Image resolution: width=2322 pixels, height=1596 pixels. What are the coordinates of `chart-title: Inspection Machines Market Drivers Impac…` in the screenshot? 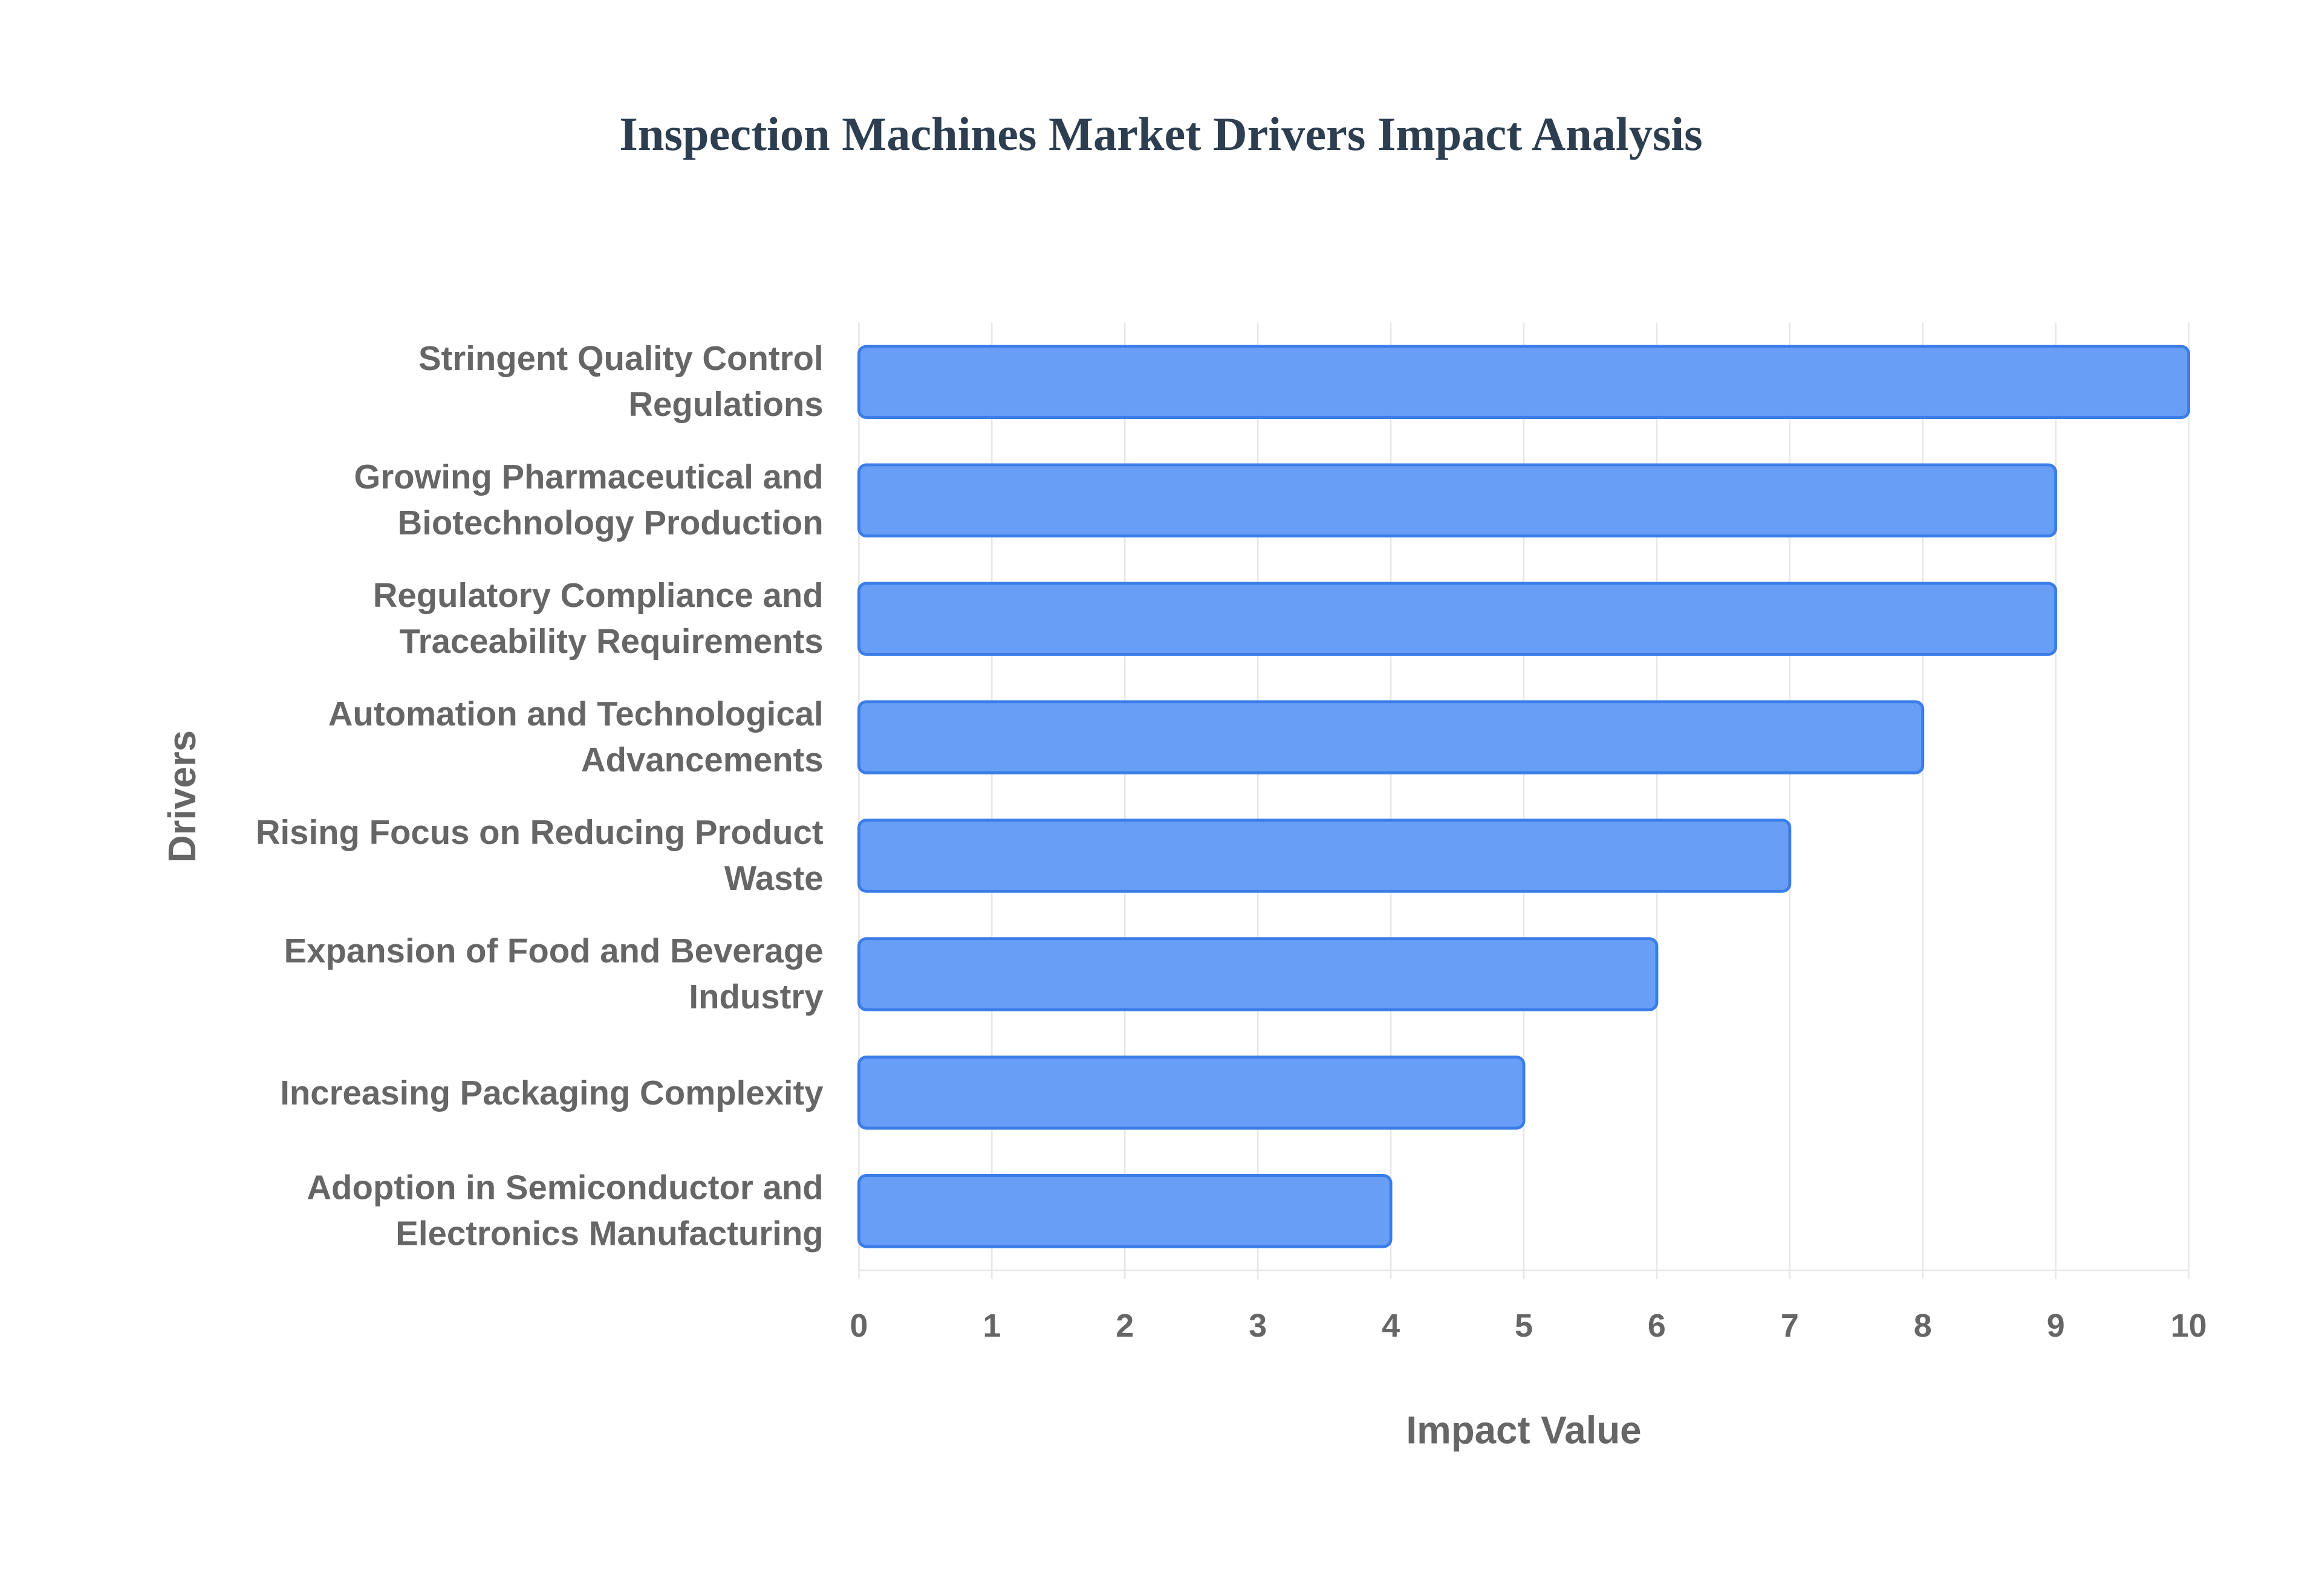 It's located at (1160, 134).